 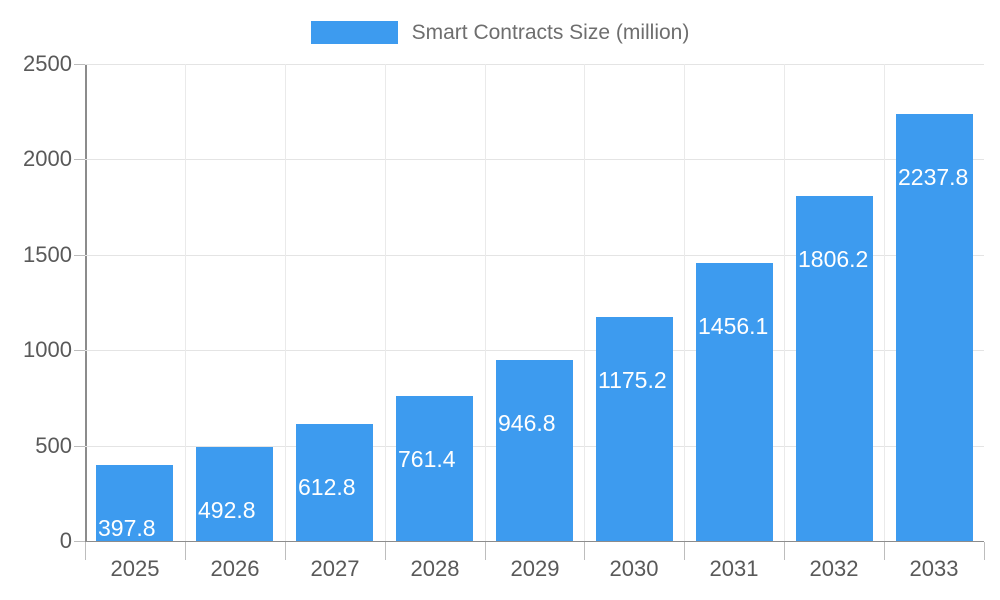 What do you see at coordinates (834, 568) in the screenshot?
I see `x-axis-tick-label: 2032` at bounding box center [834, 568].